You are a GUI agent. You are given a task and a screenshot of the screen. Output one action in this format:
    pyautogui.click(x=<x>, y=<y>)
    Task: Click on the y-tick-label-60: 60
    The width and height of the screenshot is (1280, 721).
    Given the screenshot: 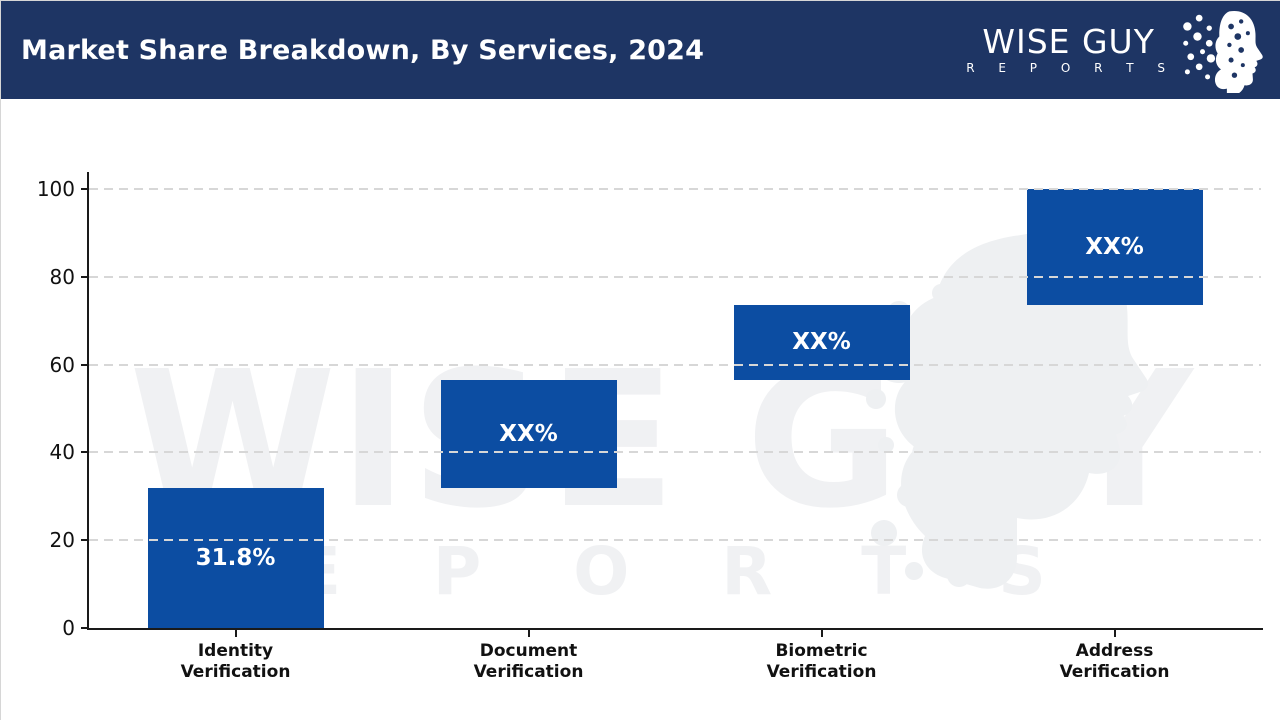 What is the action you would take?
    pyautogui.click(x=62, y=364)
    